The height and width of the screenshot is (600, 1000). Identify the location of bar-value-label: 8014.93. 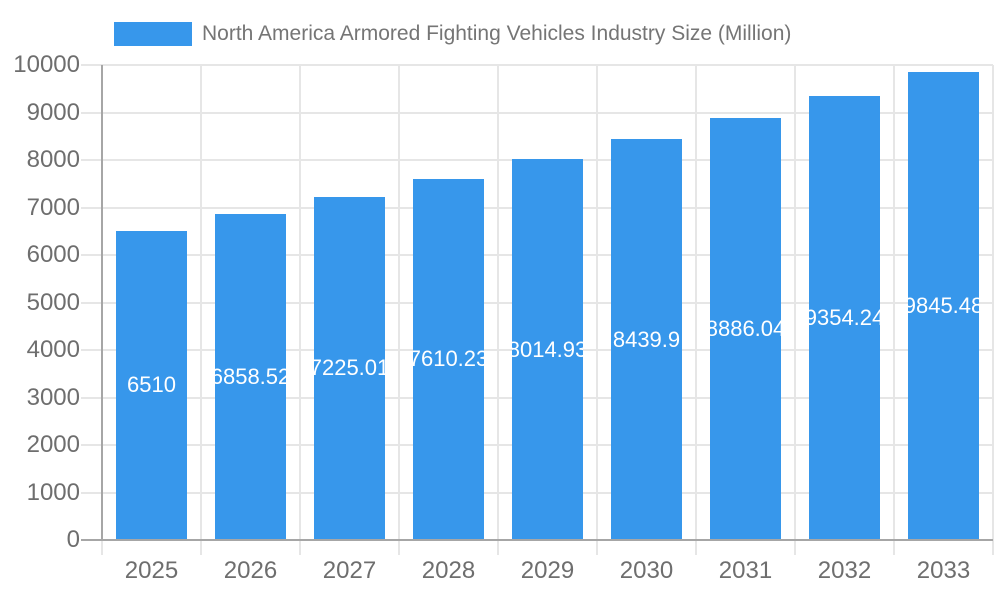
(547, 349).